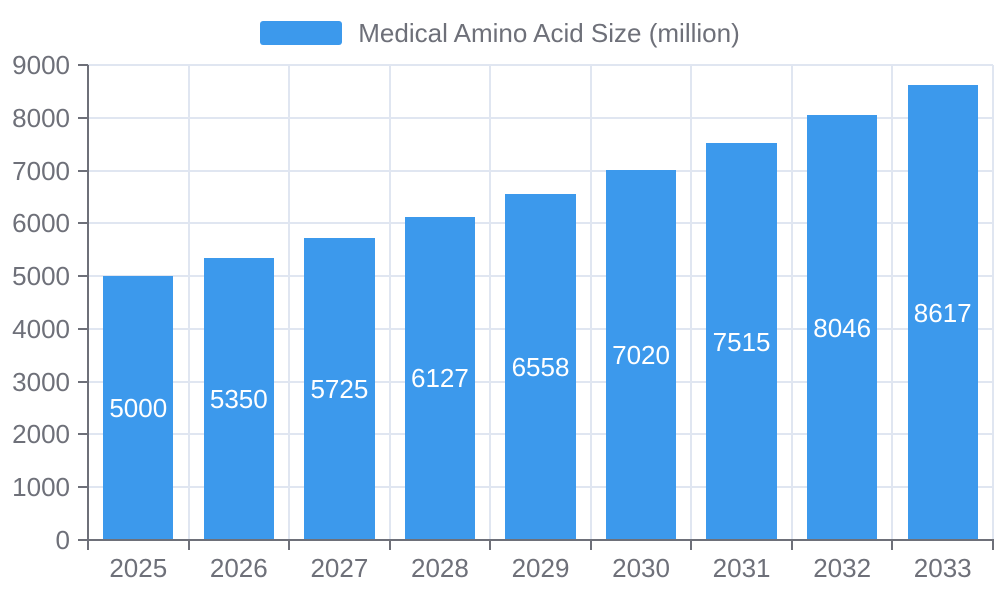 Image resolution: width=1000 pixels, height=600 pixels. I want to click on bar-value-2027: 5725, so click(339, 388).